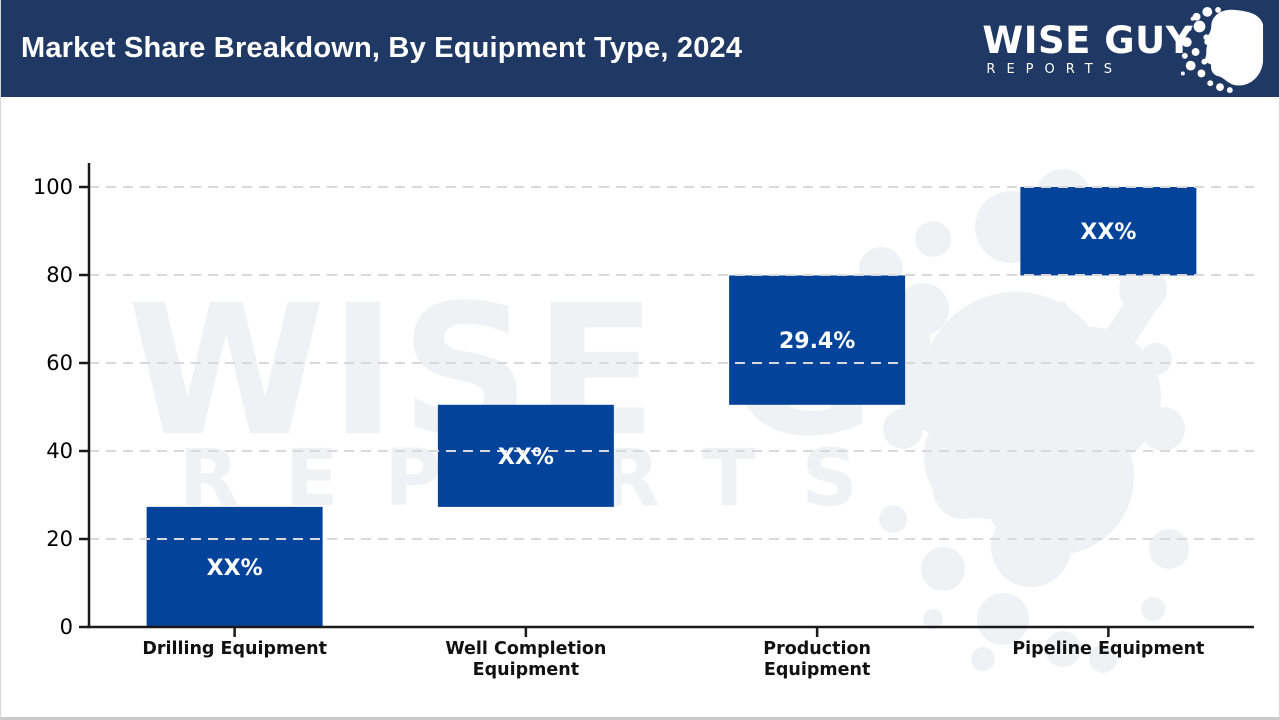 The width and height of the screenshot is (1280, 720). Describe the element at coordinates (1087, 40) in the screenshot. I see `logo-wordmark: WISE GUY` at that location.